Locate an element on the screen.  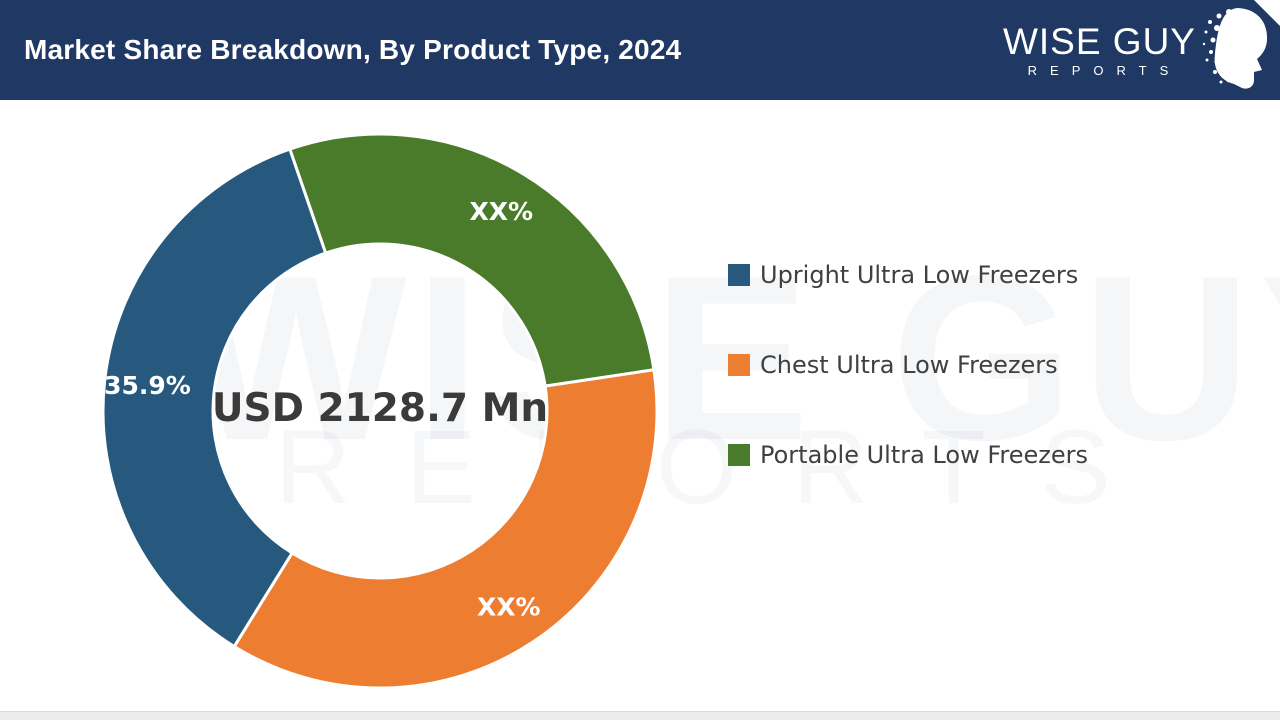
footer-bar is located at coordinates (640, 715).